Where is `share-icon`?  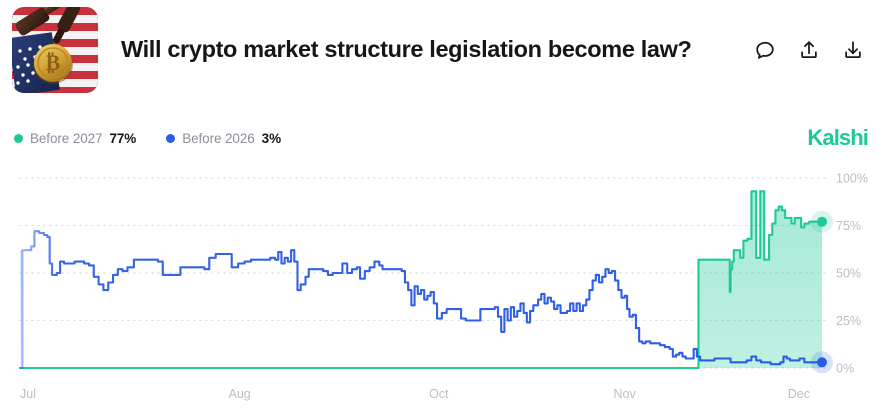
share-icon is located at coordinates (809, 50).